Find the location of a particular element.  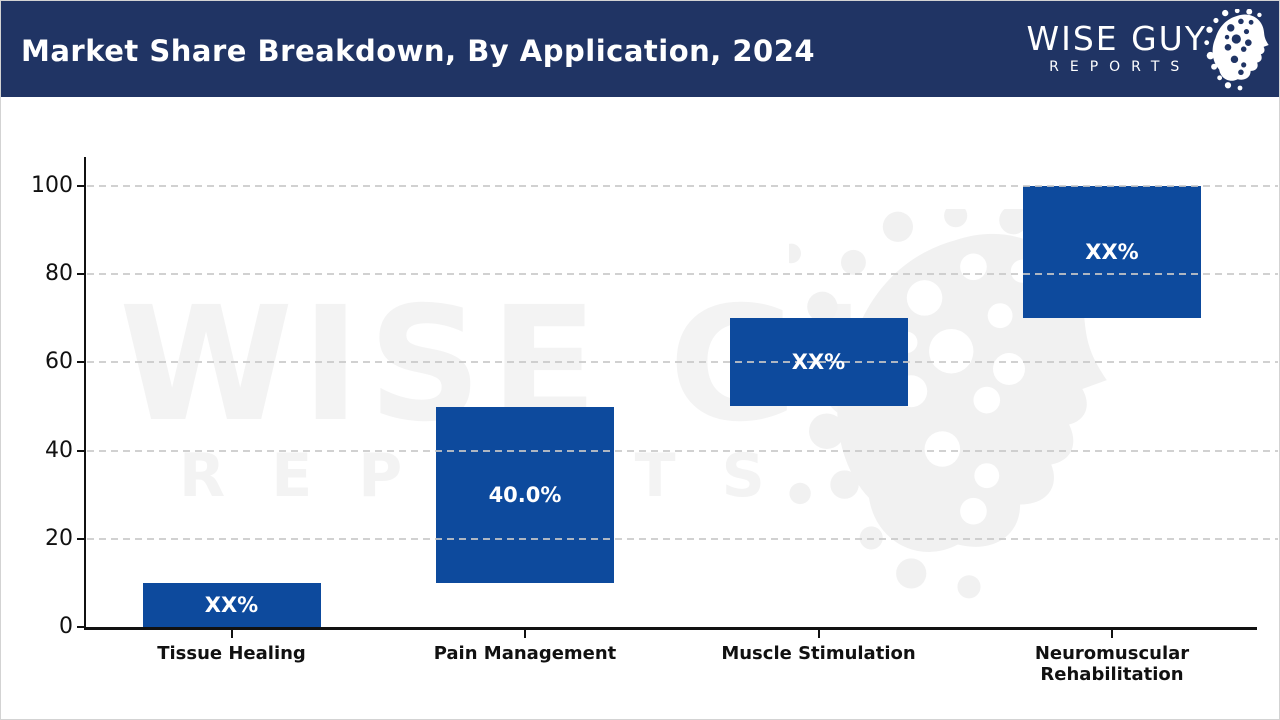

x-axis-line is located at coordinates (670, 628).